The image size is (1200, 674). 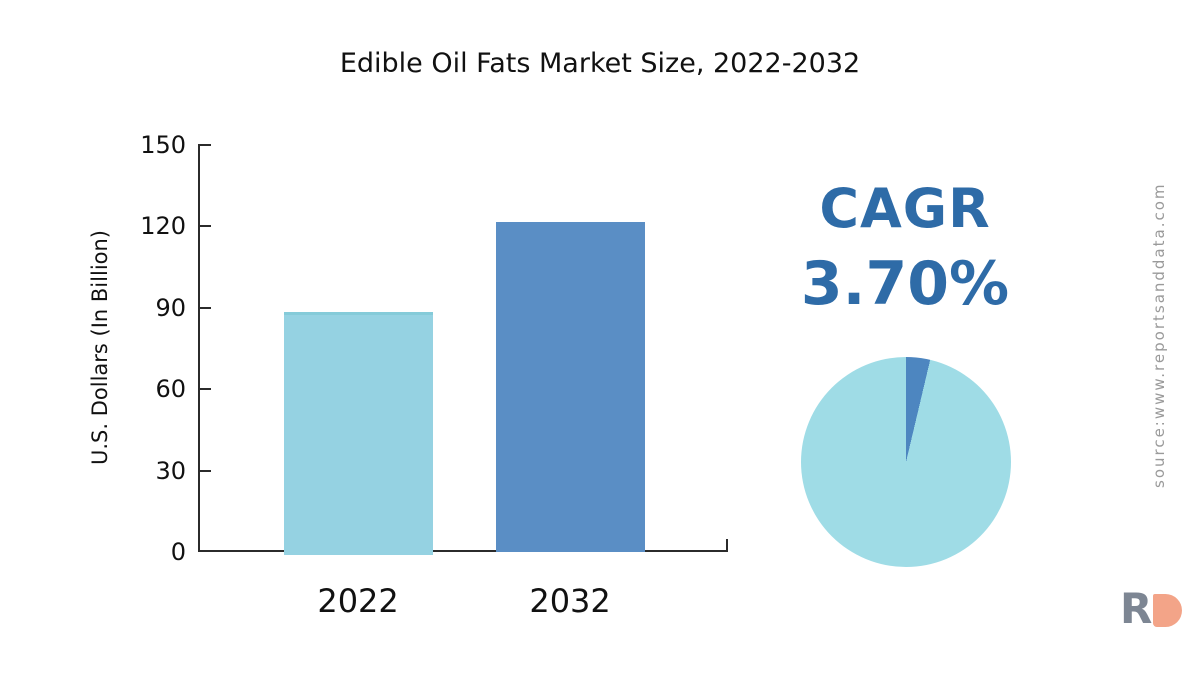 What do you see at coordinates (358, 433) in the screenshot?
I see `bar-2022` at bounding box center [358, 433].